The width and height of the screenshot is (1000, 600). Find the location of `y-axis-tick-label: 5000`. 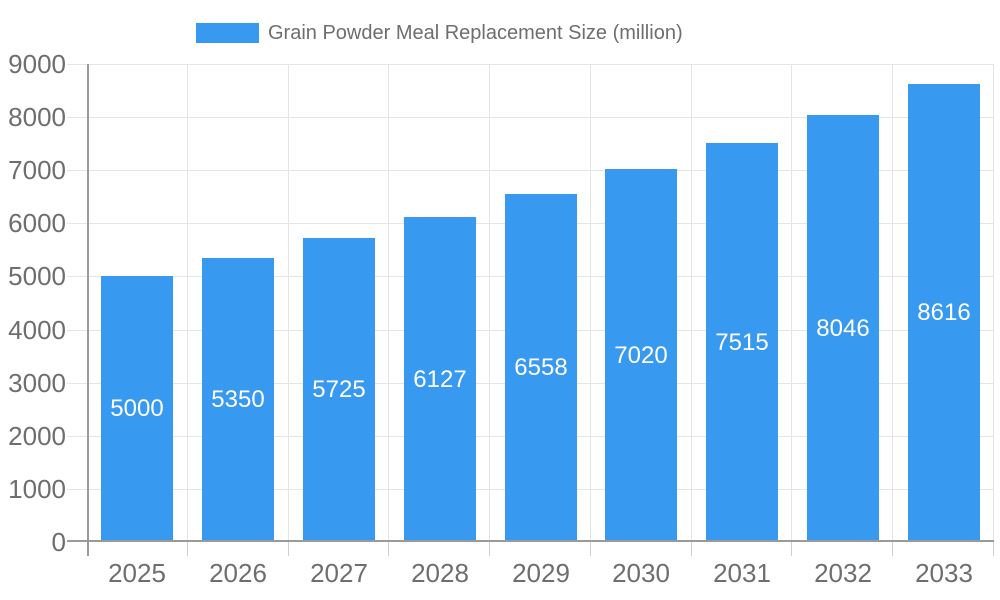

y-axis-tick-label: 5000 is located at coordinates (37, 276).